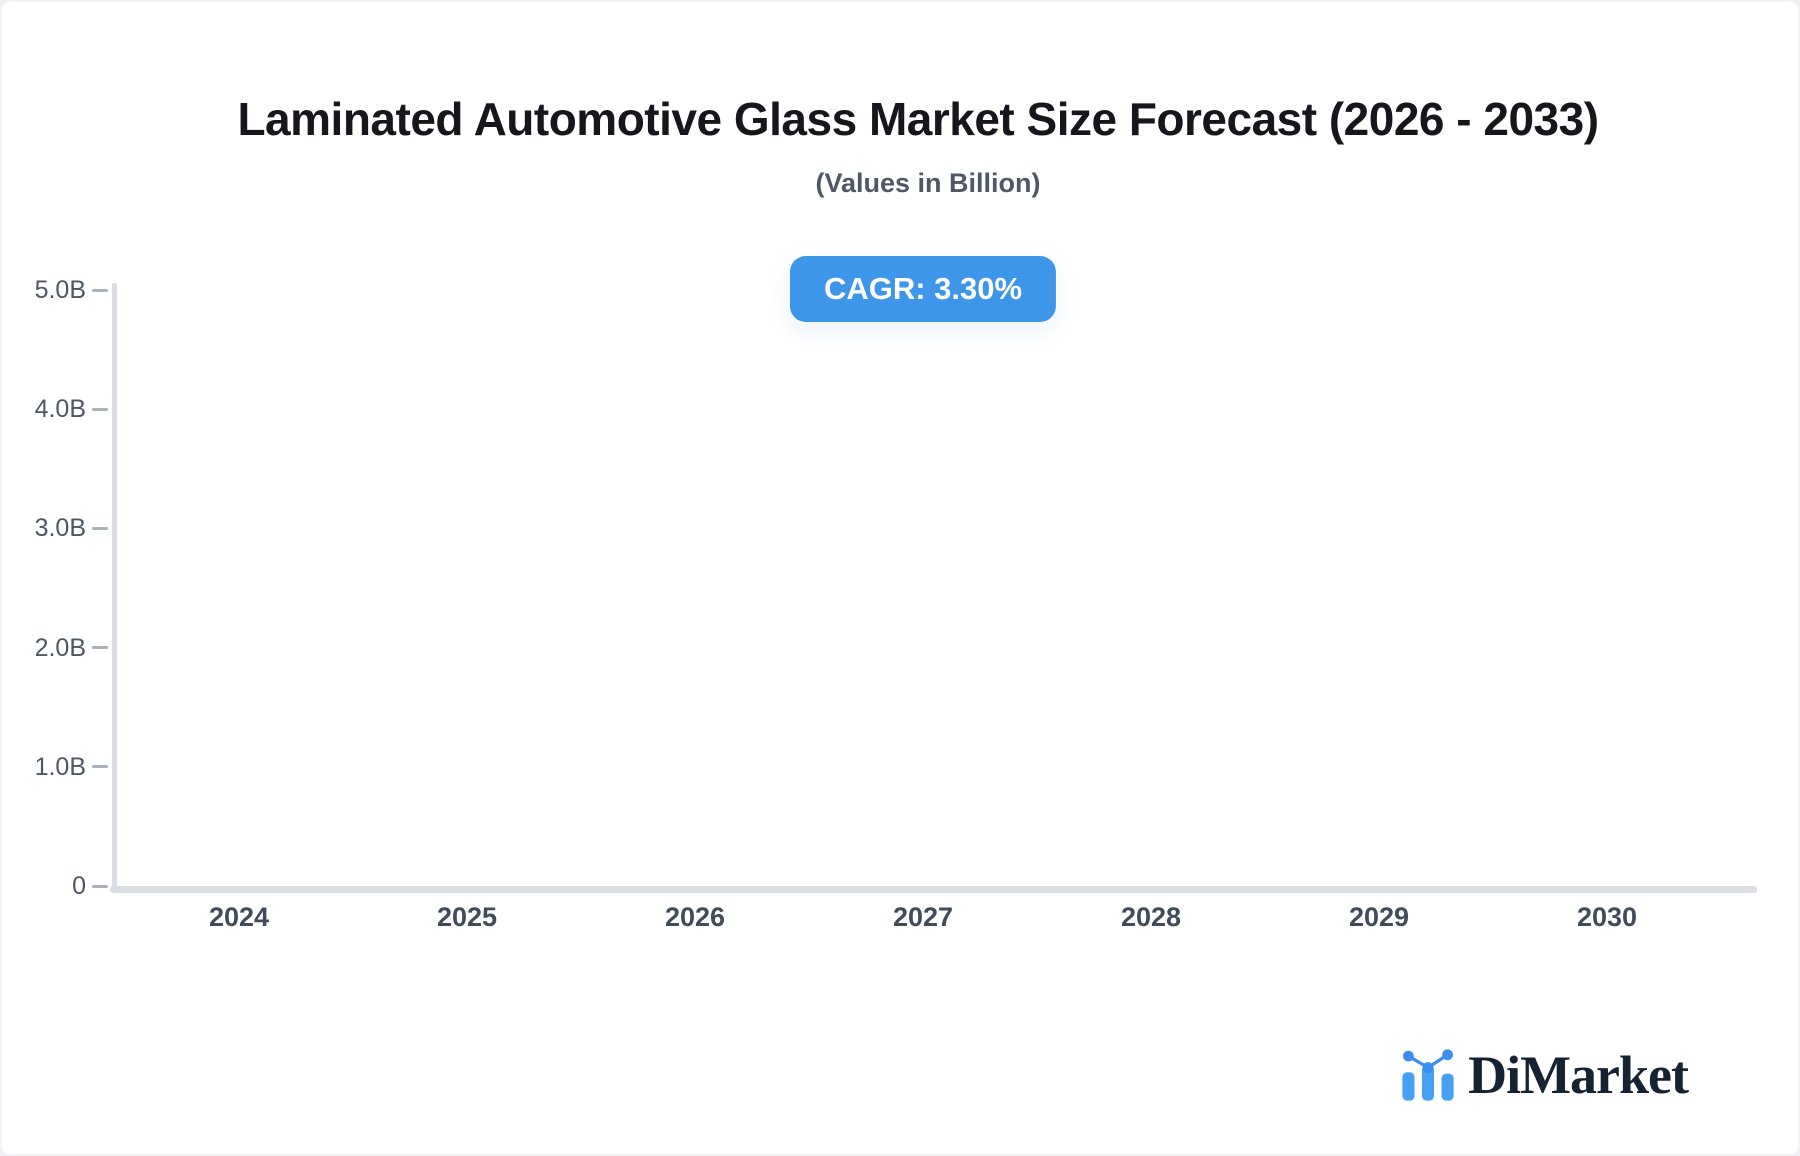 Image resolution: width=1800 pixels, height=1156 pixels. I want to click on y-tick-label-3.0B: 3.0B, so click(60, 528).